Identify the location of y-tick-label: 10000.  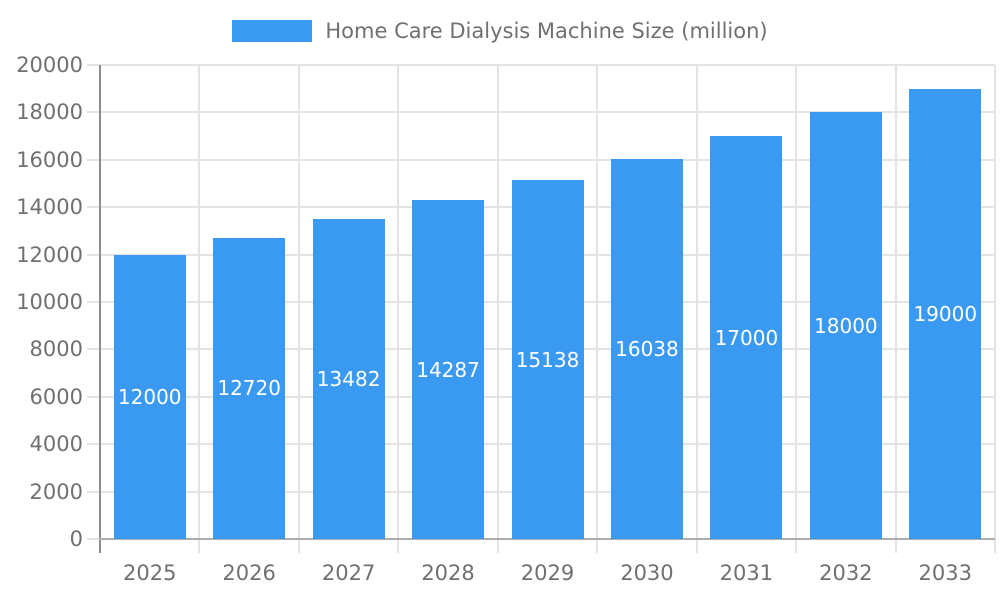
(49, 302).